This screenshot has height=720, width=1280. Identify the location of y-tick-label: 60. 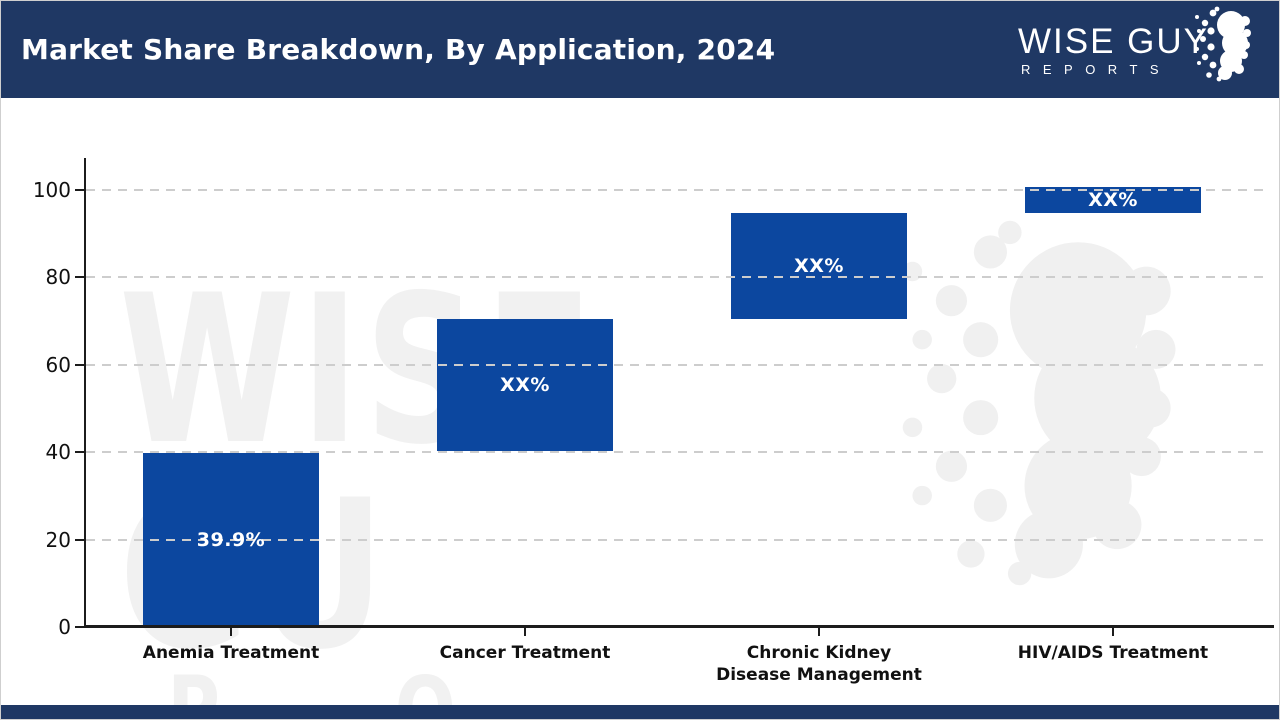
(58, 364).